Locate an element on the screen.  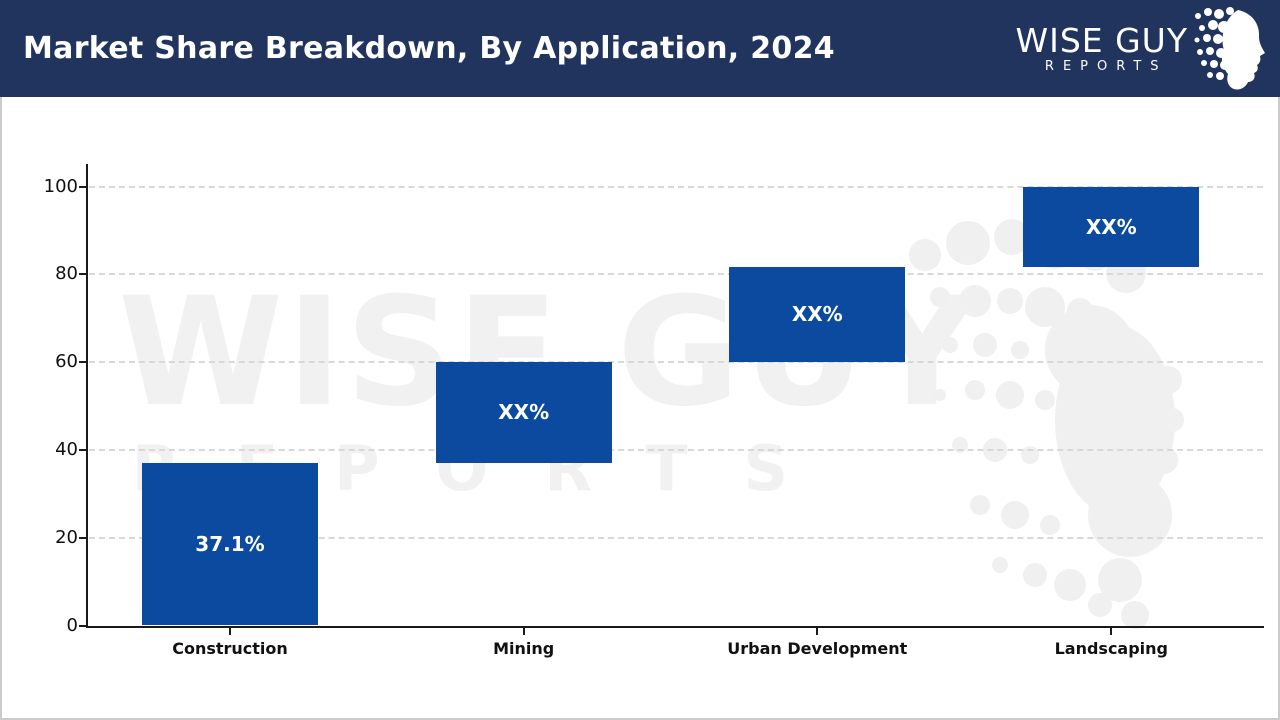
y-tick-label-80: 80 is located at coordinates (66, 274).